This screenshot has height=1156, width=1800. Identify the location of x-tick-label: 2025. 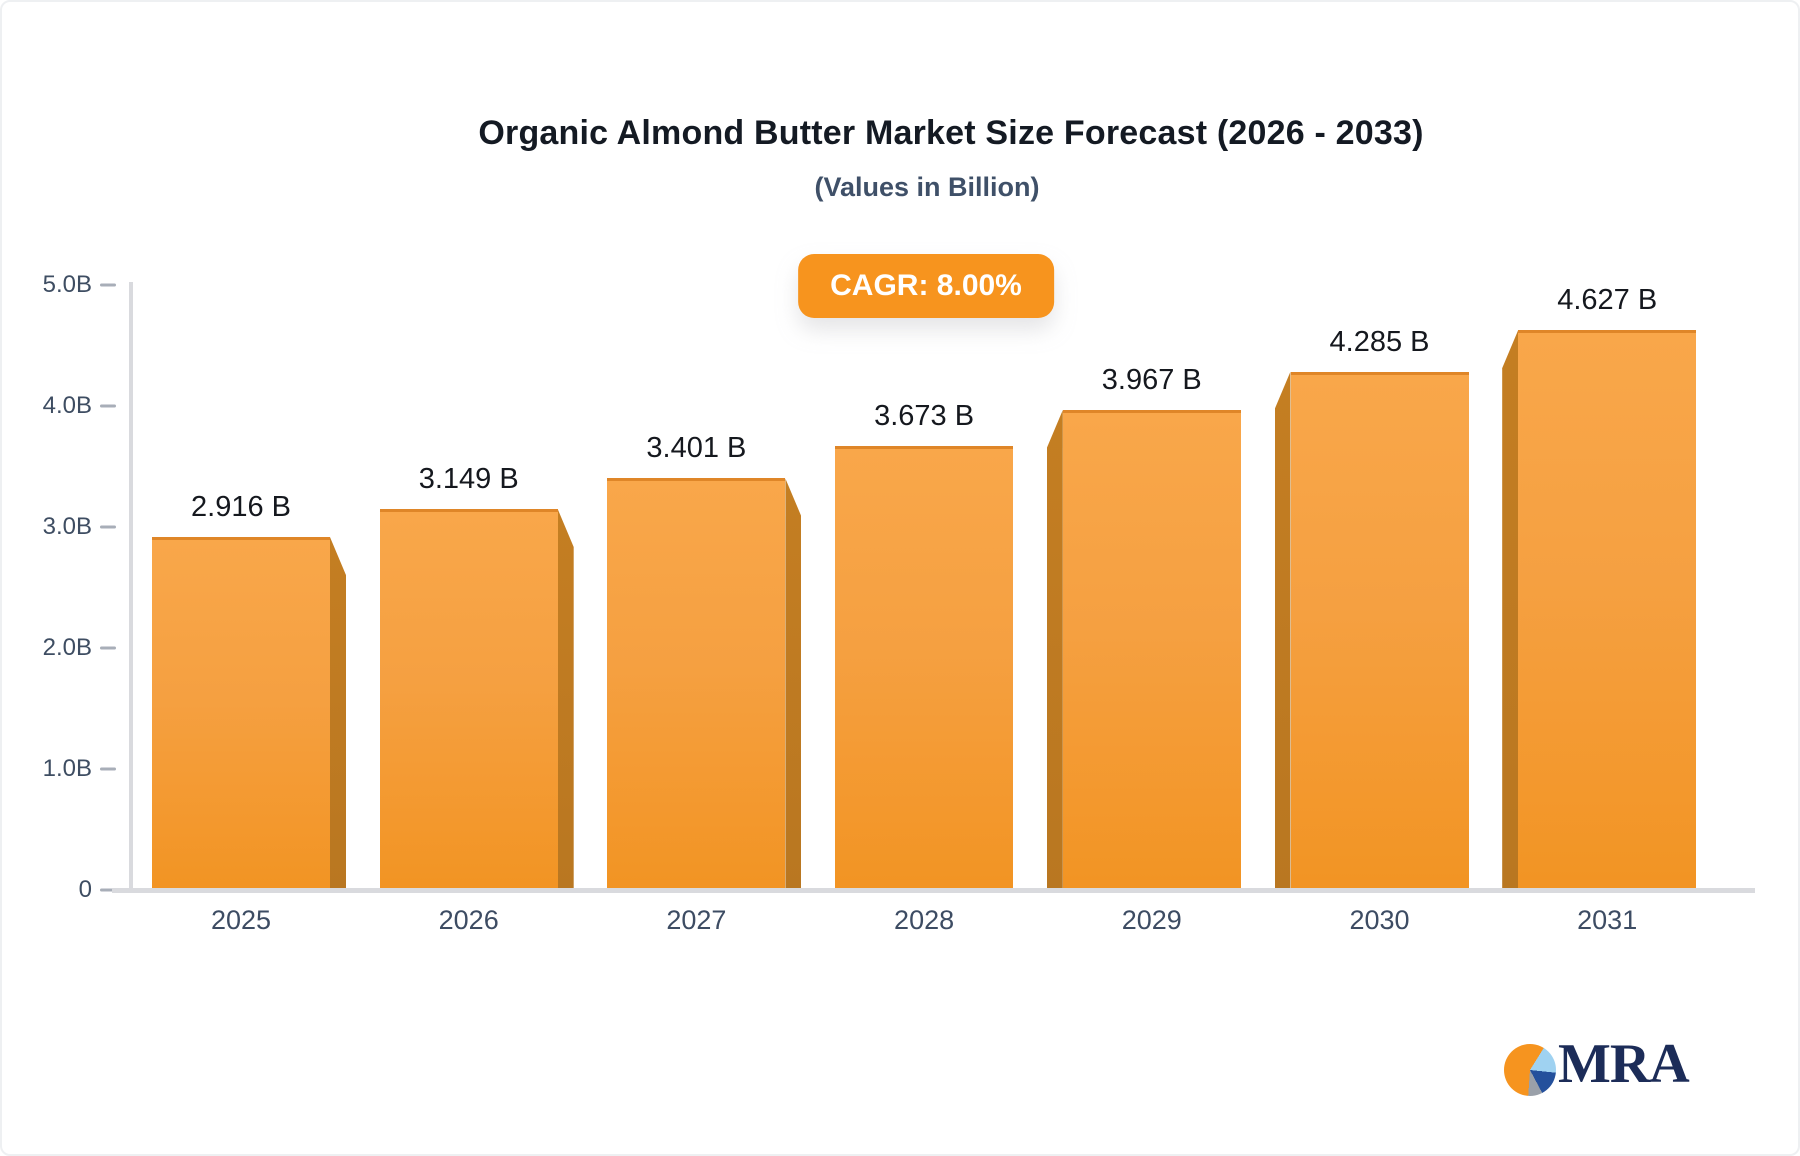
(241, 920).